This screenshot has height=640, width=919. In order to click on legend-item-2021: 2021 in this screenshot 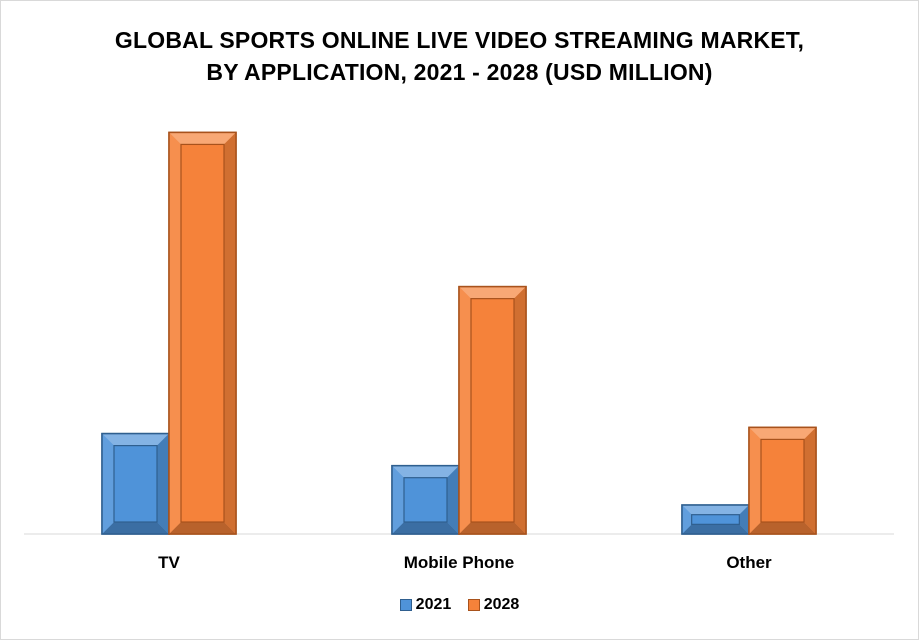, I will do `click(425, 605)`.